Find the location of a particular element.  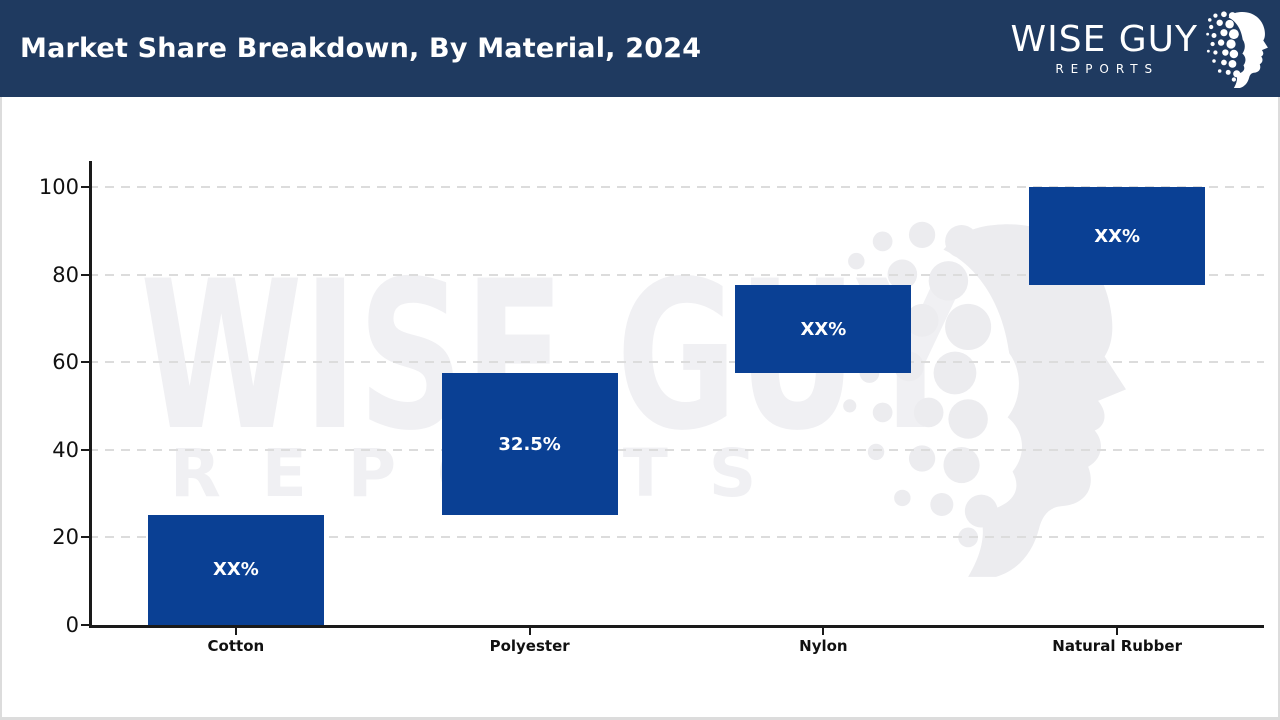

dotted-head-logo-icon is located at coordinates (1236, 49).